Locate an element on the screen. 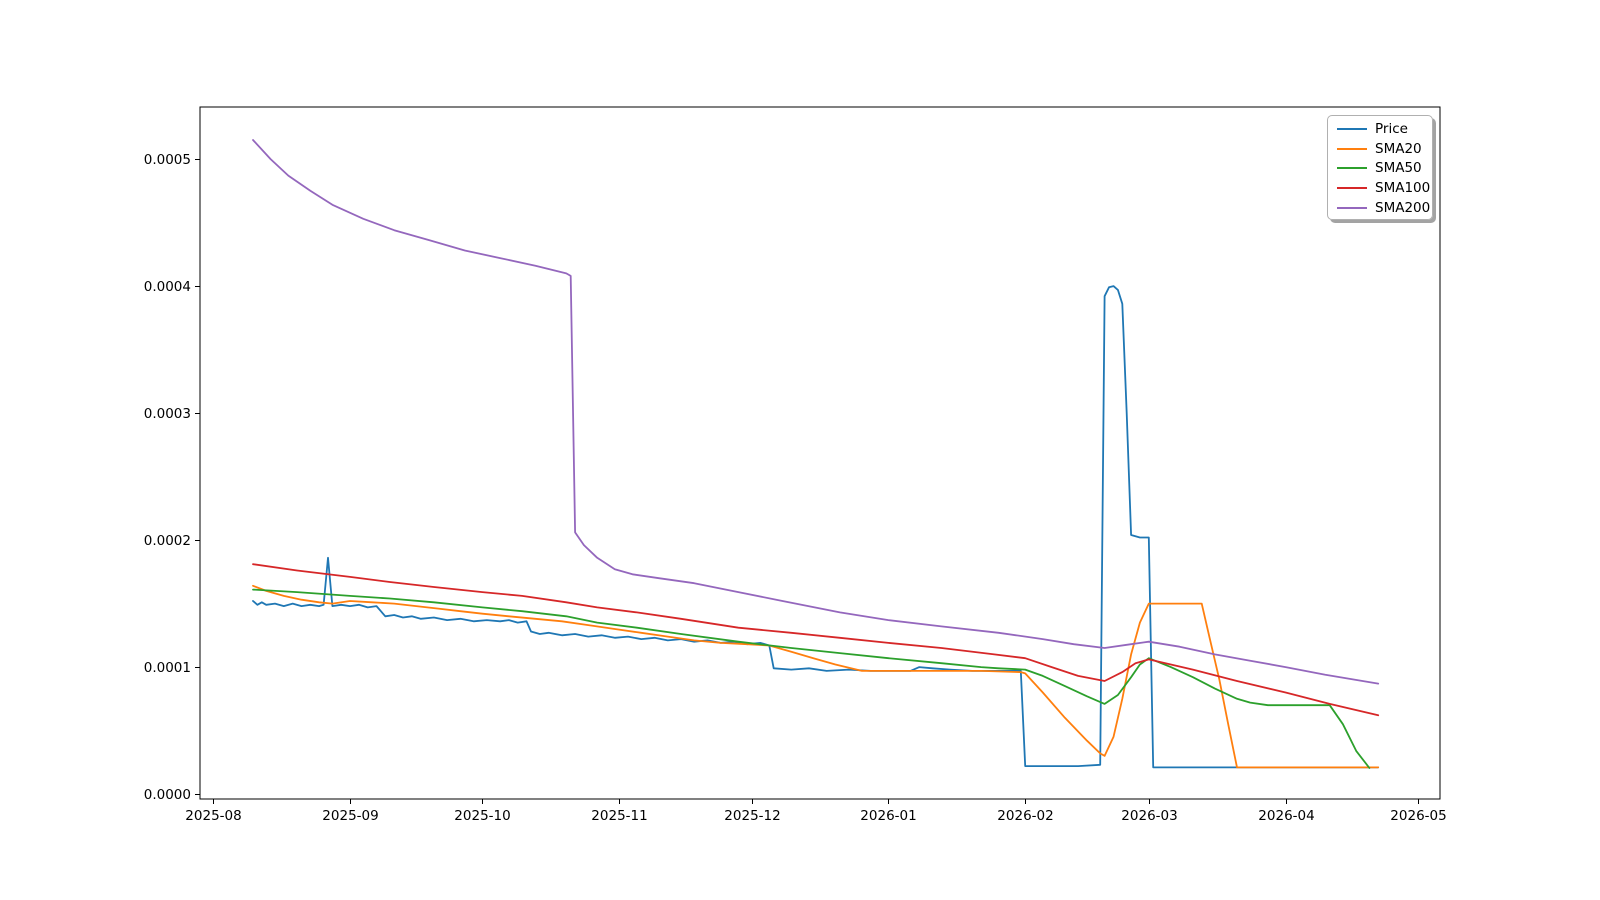 This screenshot has width=1600, height=900. legend: Price SMA20 SMA50 SMA100 SMA200 is located at coordinates (1380, 167).